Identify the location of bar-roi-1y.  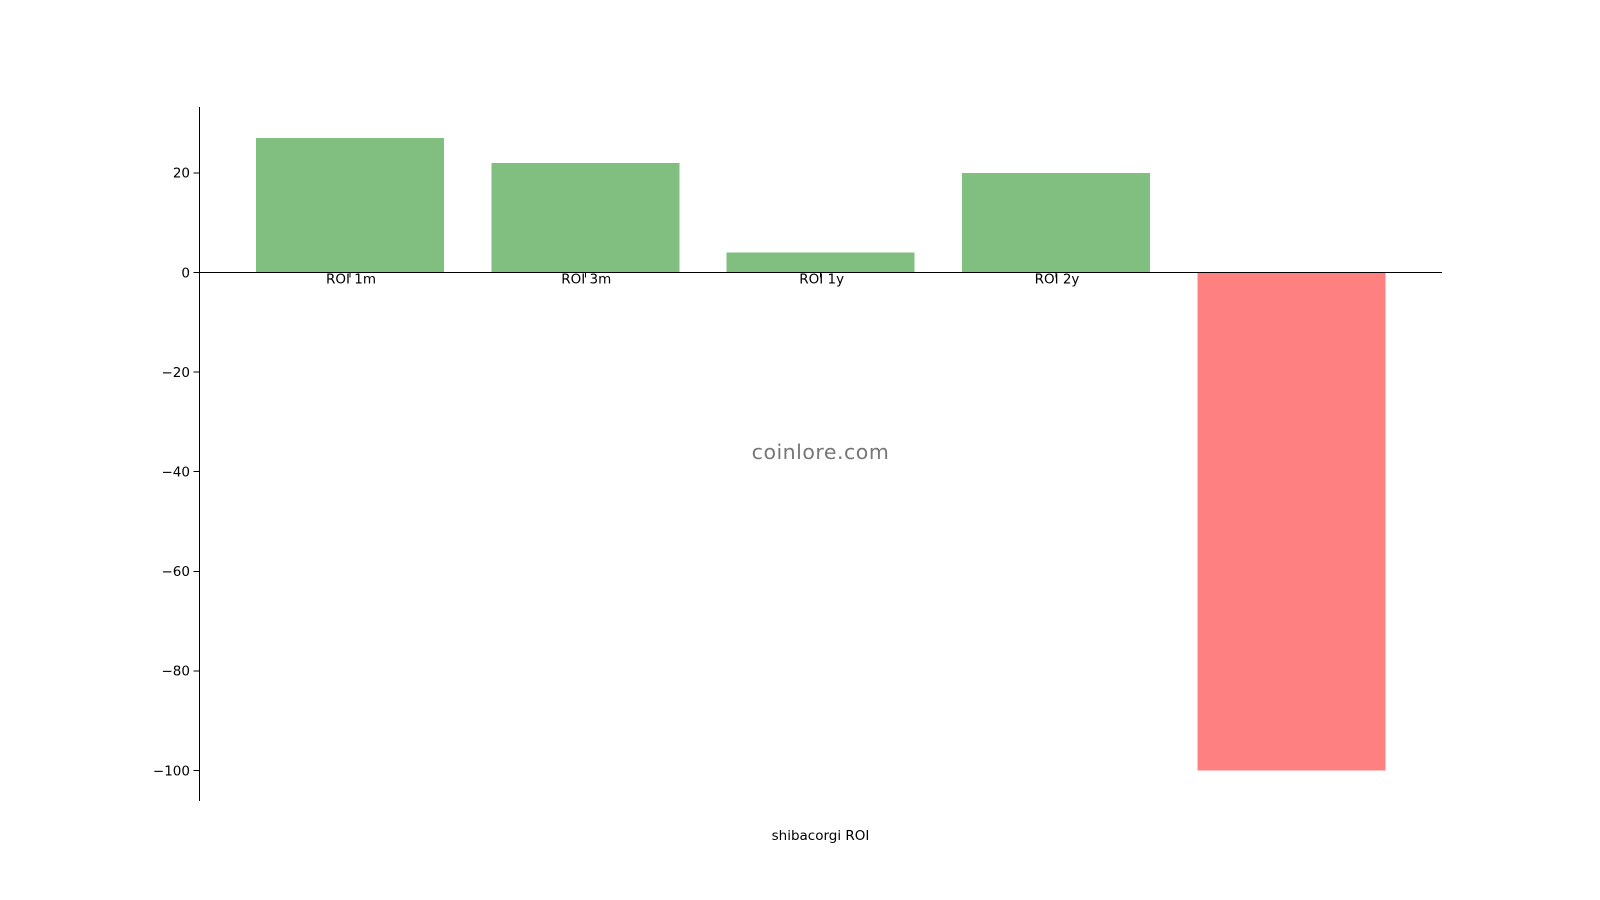
(820, 262).